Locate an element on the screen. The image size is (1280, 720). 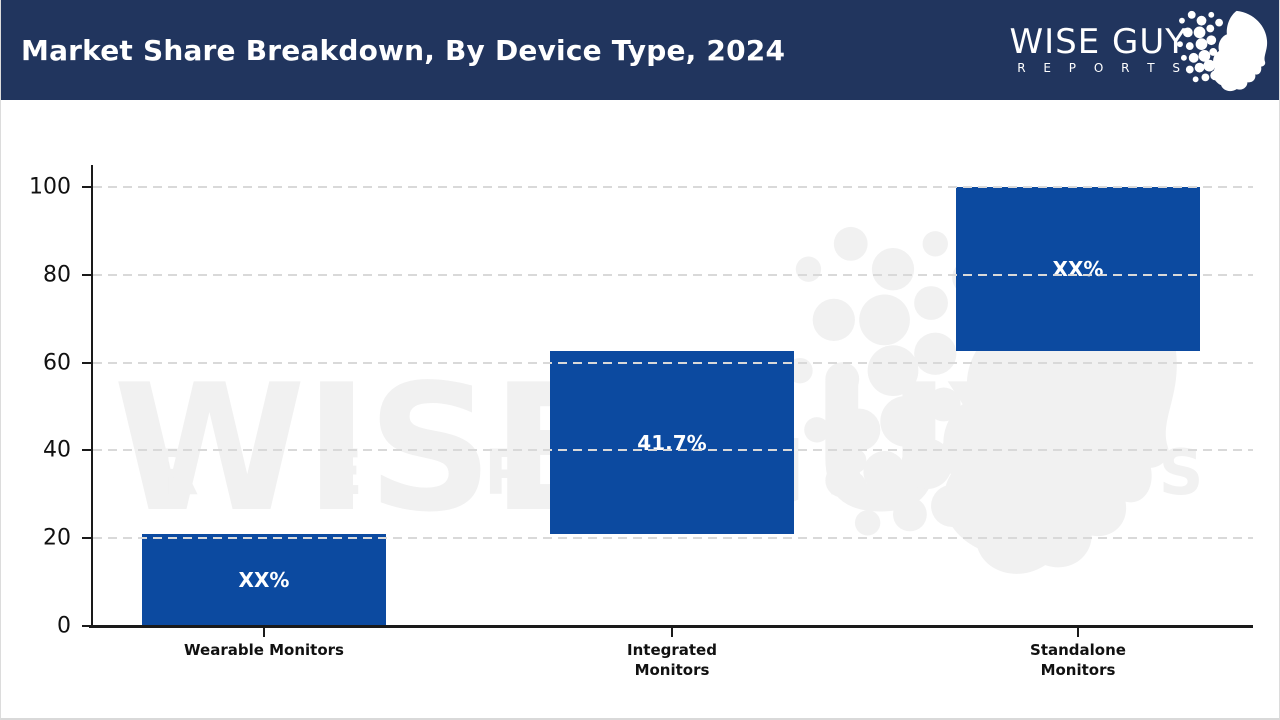
bar: 41.7% is located at coordinates (672, 443).